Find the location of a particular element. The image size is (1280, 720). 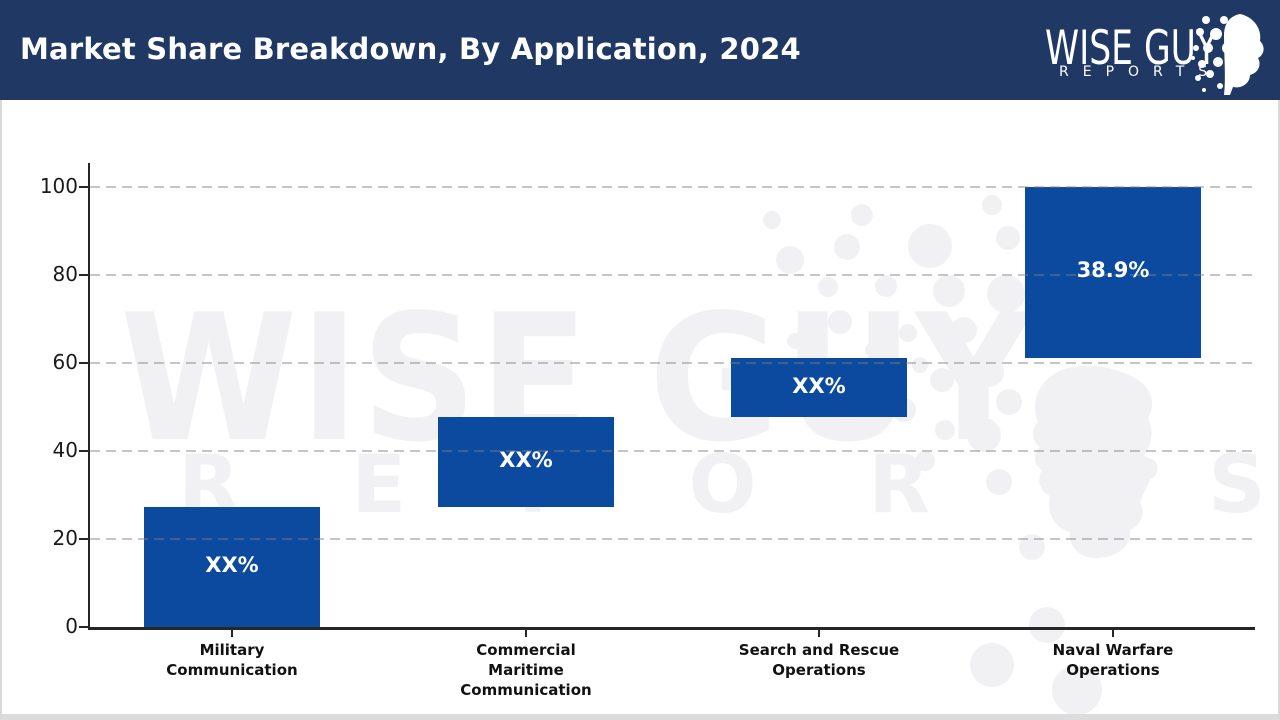

y-axis-tick-label: 40 is located at coordinates (65, 449).